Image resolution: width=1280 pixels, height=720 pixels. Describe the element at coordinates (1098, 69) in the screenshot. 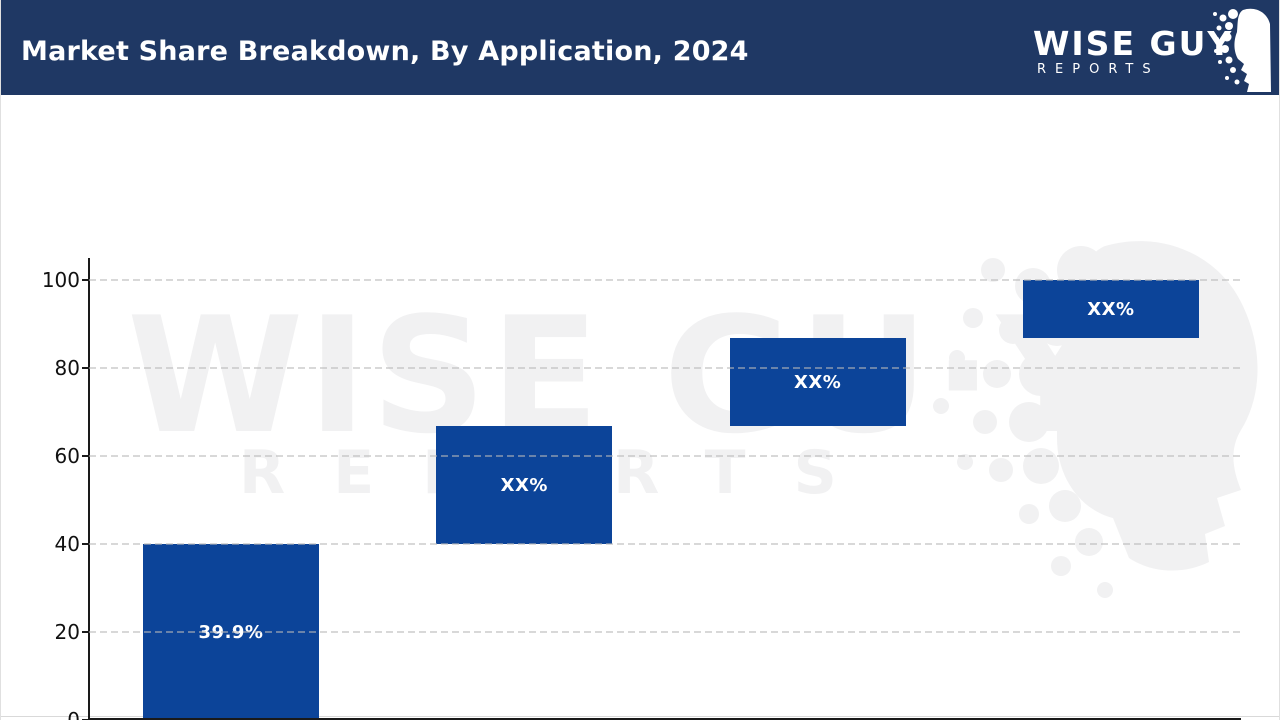

I see `logo-sub-text: REPORTS` at that location.